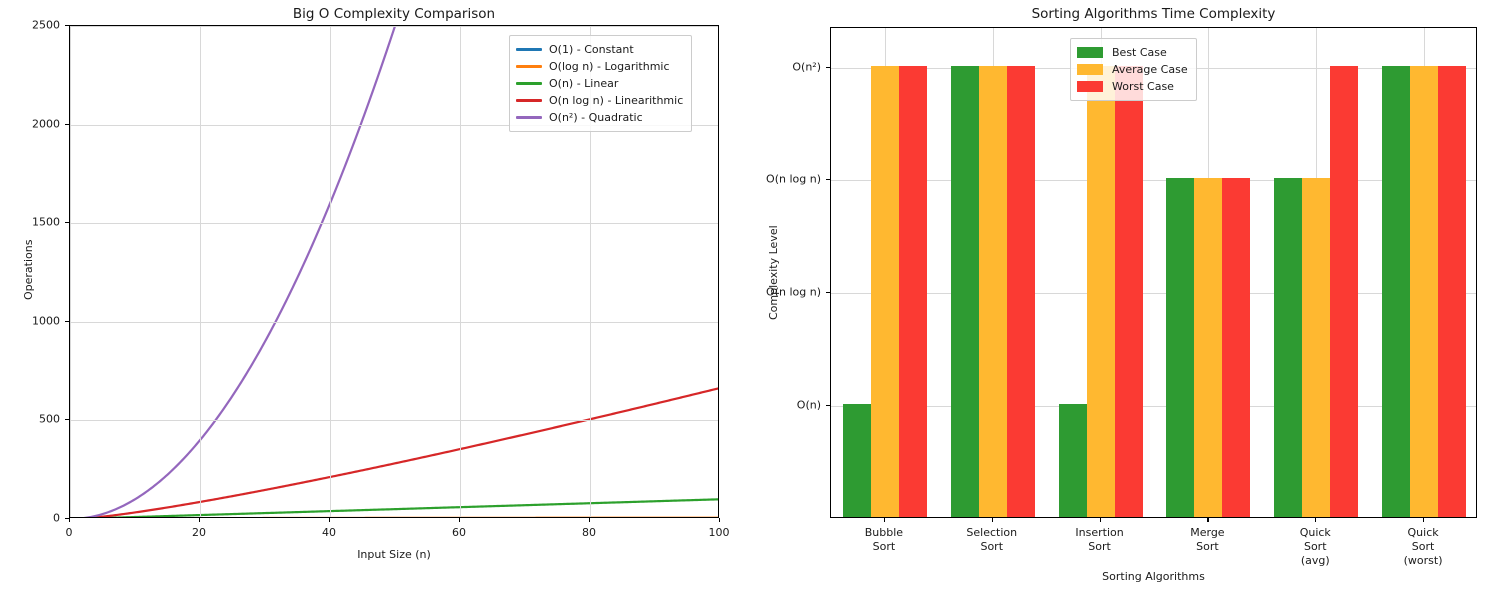  I want to click on y-tick-label: 2500, so click(46, 25).